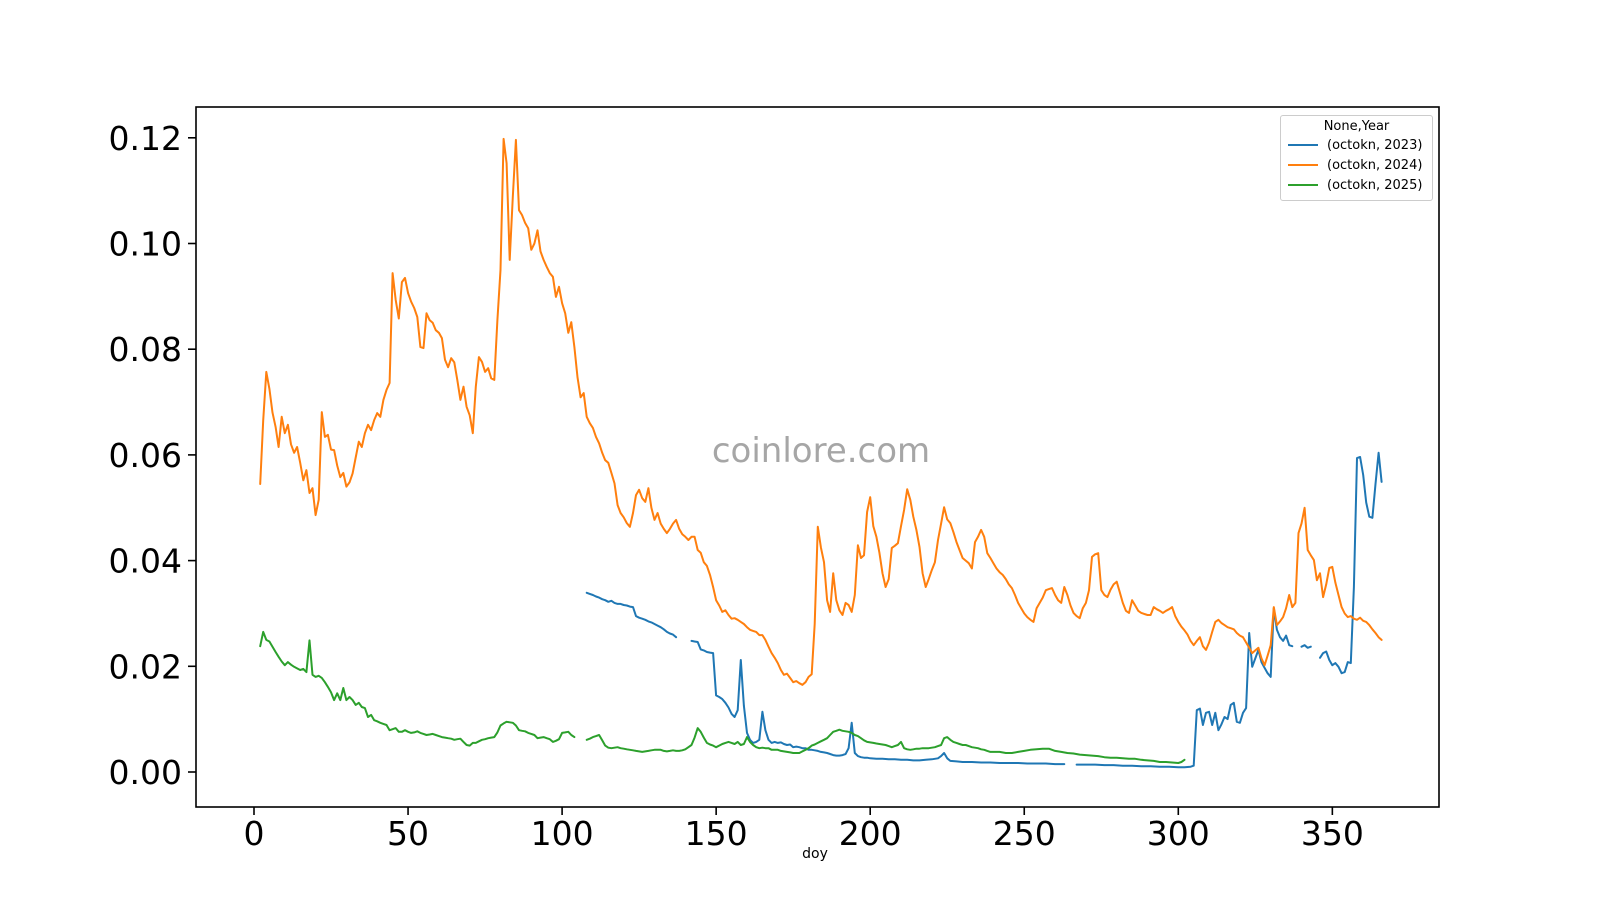 This screenshot has height=900, width=1600. What do you see at coordinates (408, 833) in the screenshot?
I see `x-tick-label: 50` at bounding box center [408, 833].